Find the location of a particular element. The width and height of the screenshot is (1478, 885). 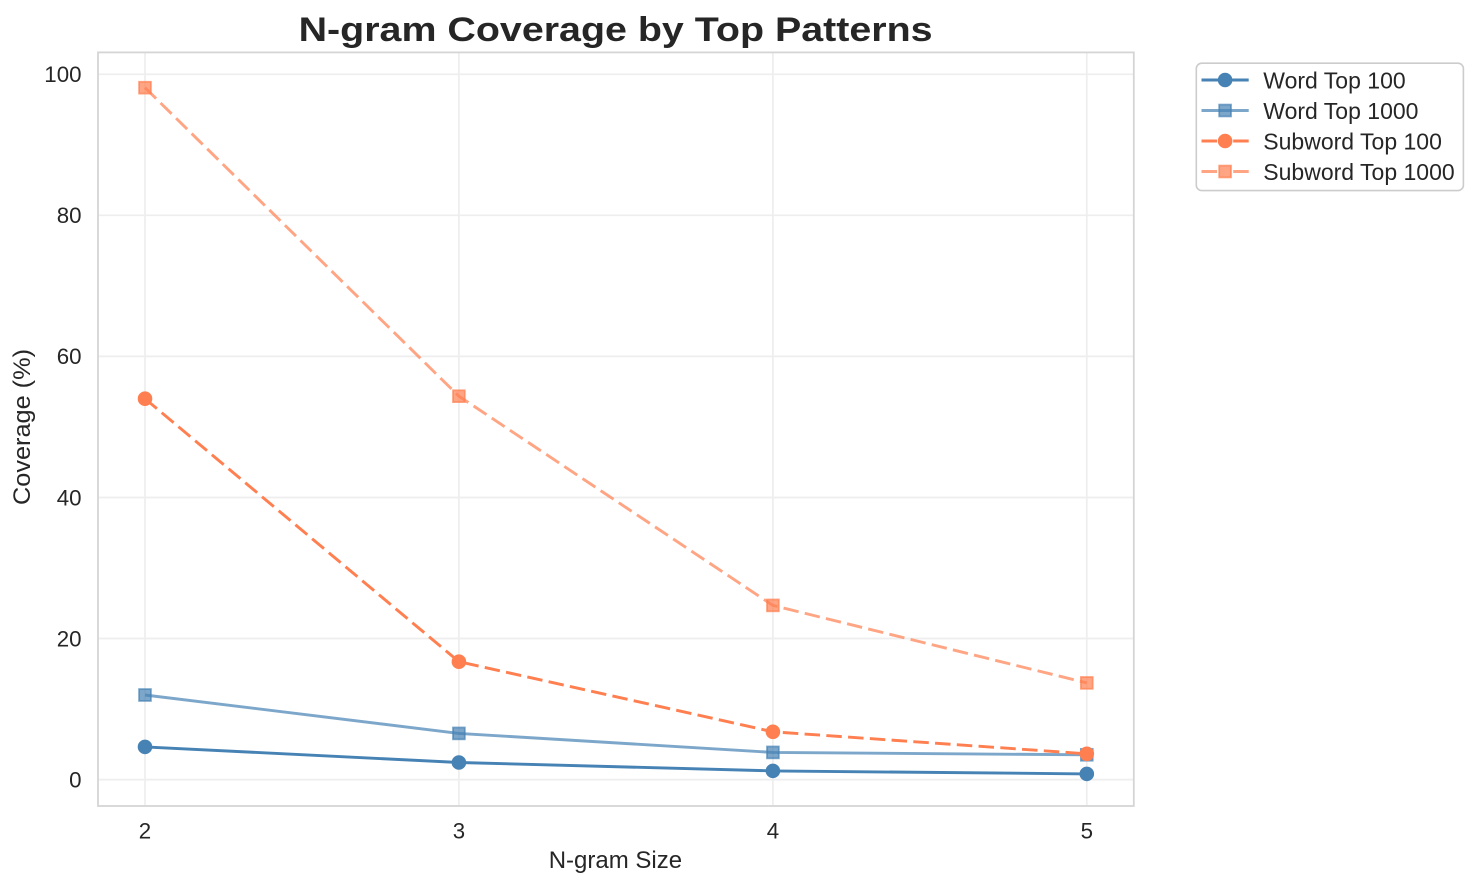

svg-text: Subword Top 100 is located at coordinates (1352, 141).